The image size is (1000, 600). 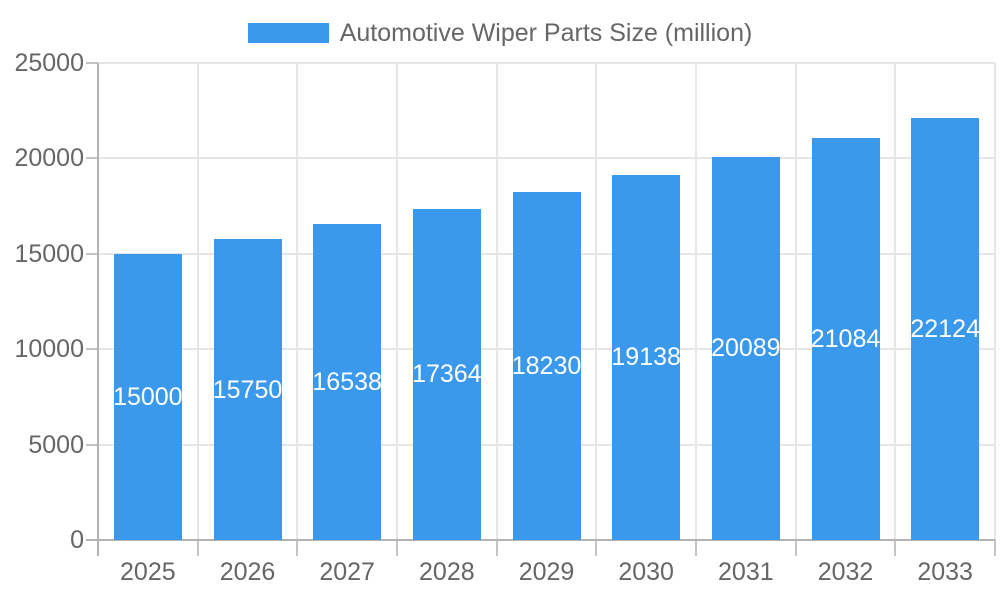 I want to click on y-axis-tick-label: 0, so click(x=77, y=540).